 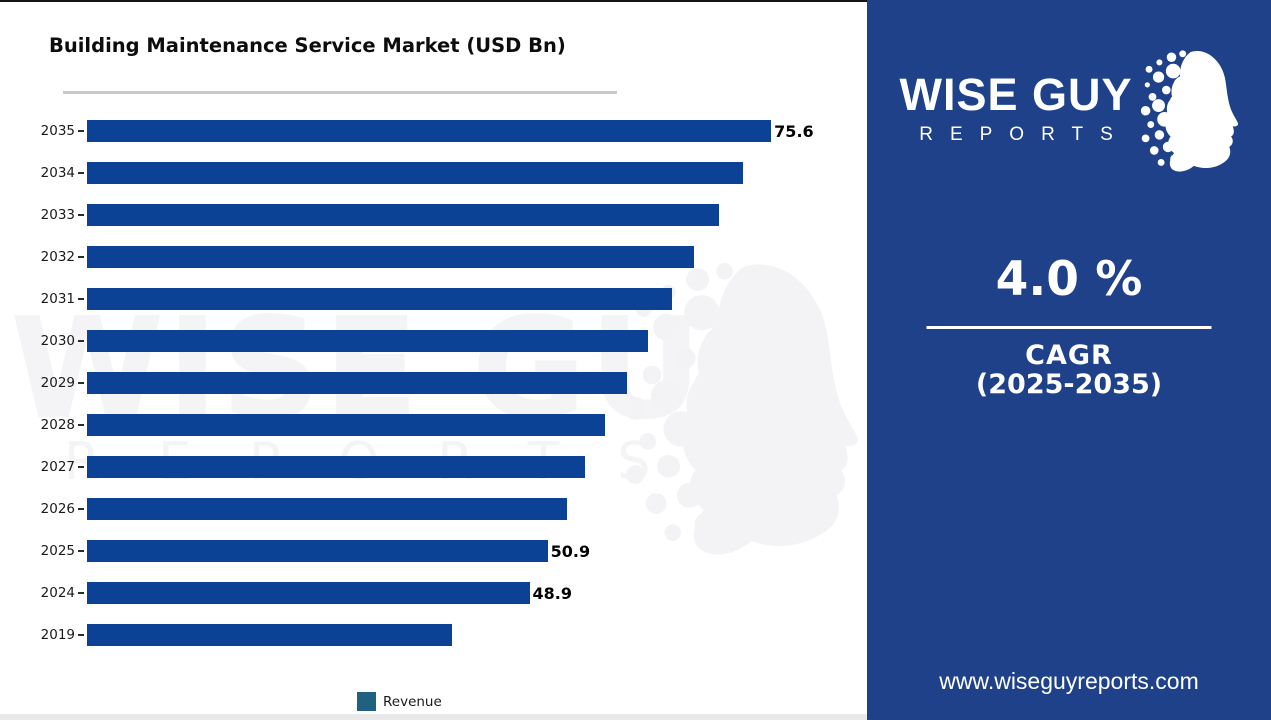 I want to click on bar-row: 2035 75.6, so click(x=433, y=131).